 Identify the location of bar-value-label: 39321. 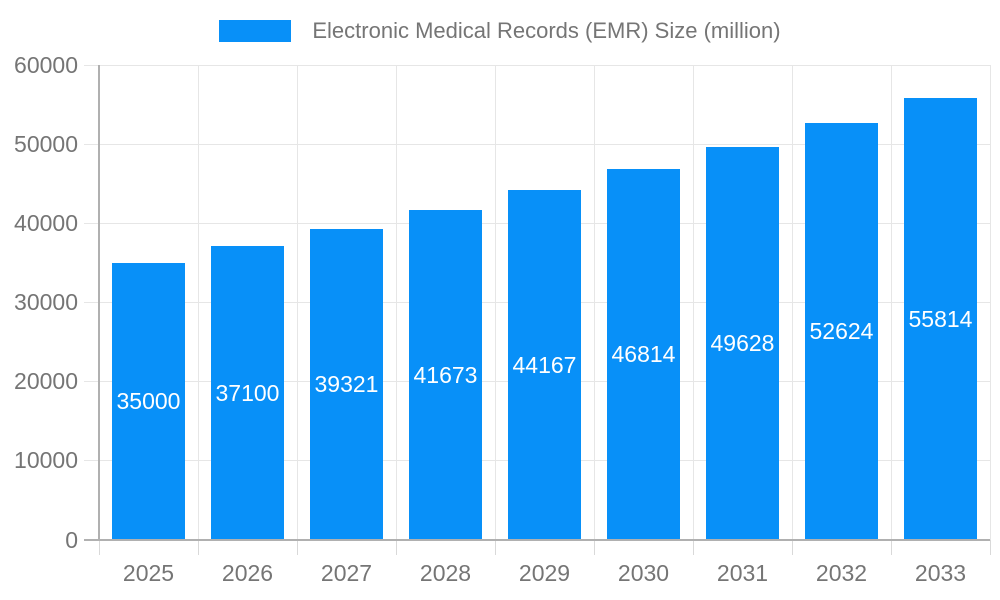
(346, 383).